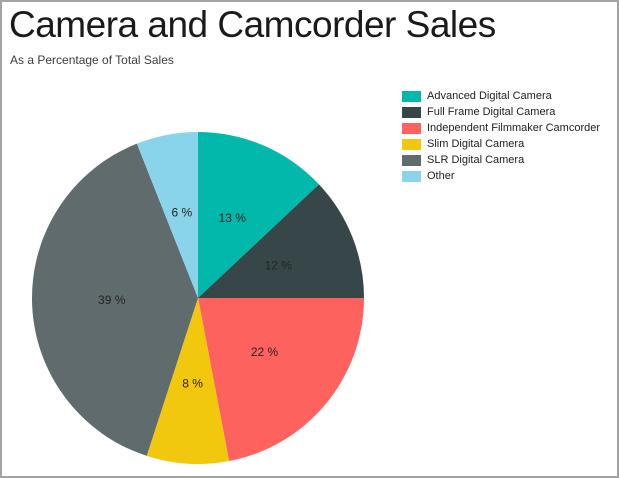 Image resolution: width=619 pixels, height=478 pixels. I want to click on pie-slice-label: 8 %, so click(192, 383).